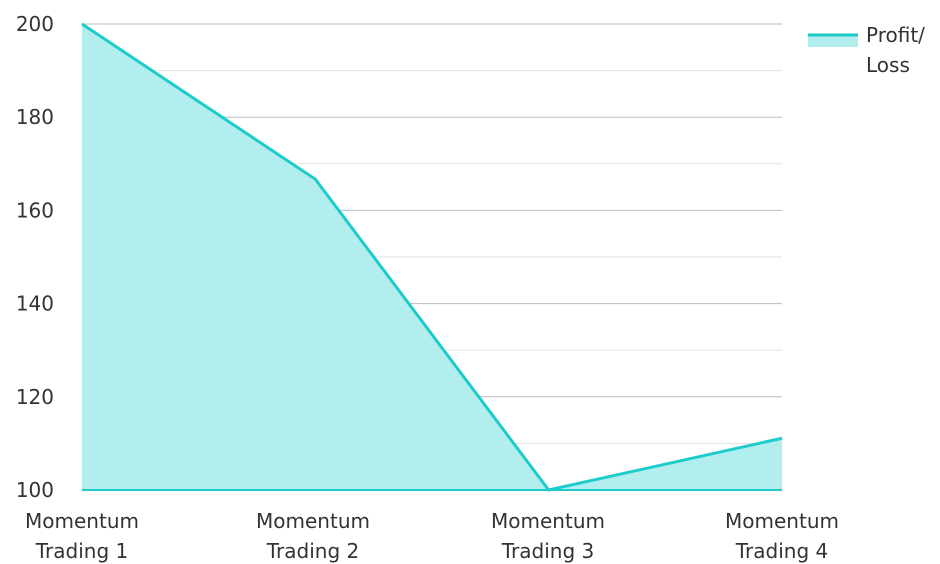  I want to click on legend: Profit/Loss, so click(866, 50).